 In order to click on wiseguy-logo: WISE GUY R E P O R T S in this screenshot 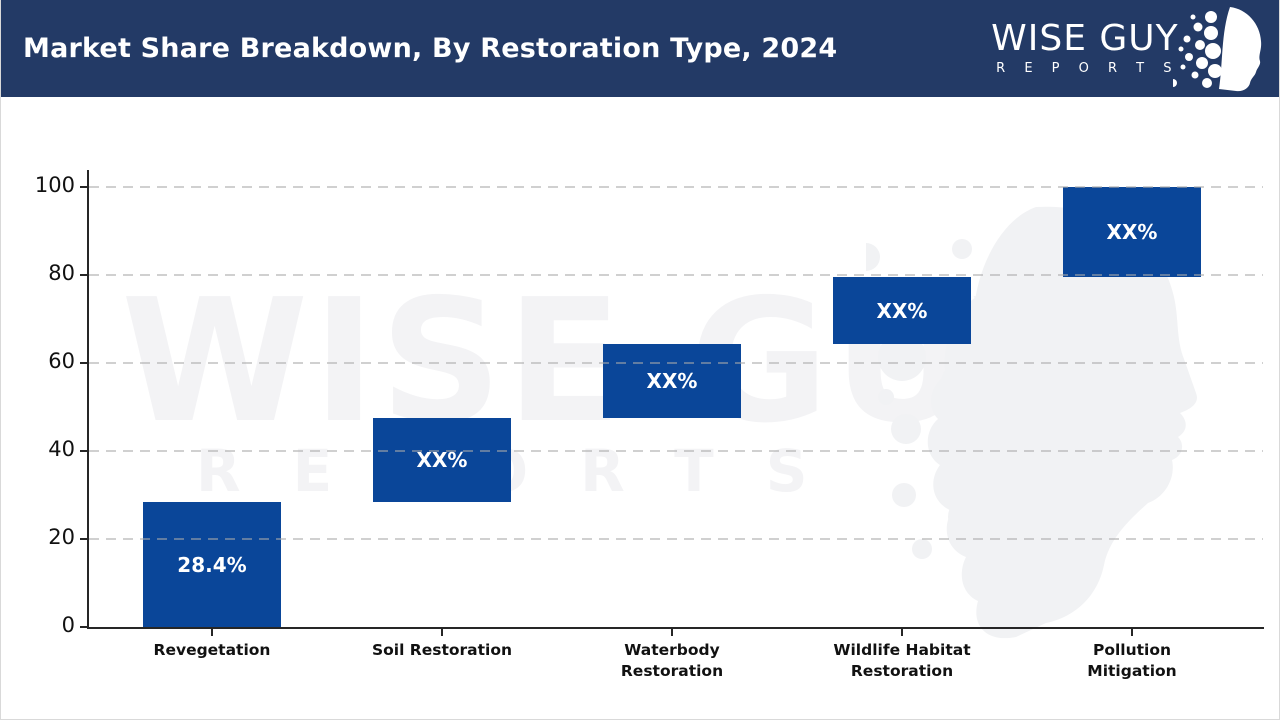, I will do `click(1128, 49)`.